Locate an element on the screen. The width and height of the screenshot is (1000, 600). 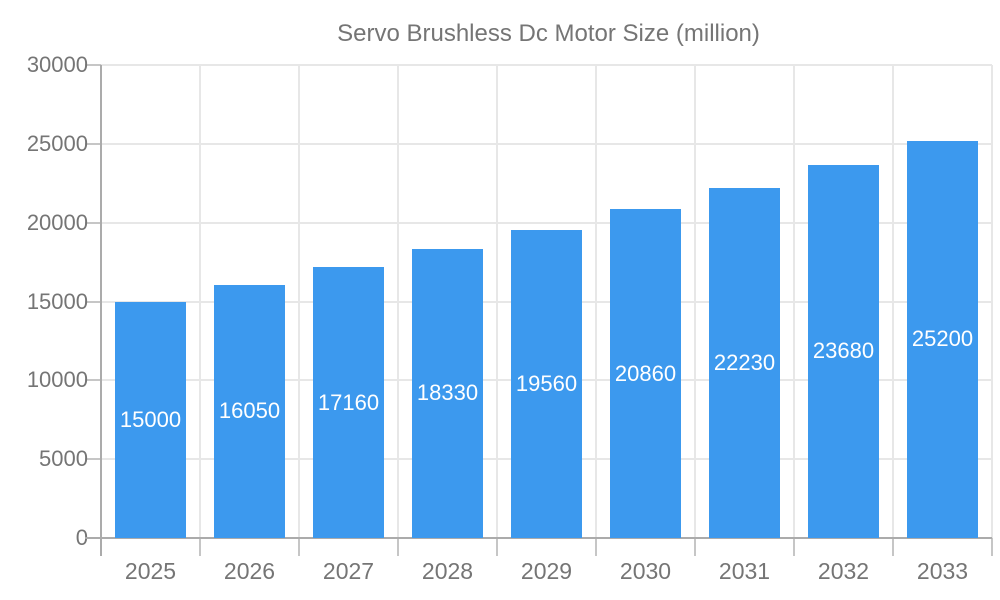
y-axis-tick-label: 0 is located at coordinates (81, 537).